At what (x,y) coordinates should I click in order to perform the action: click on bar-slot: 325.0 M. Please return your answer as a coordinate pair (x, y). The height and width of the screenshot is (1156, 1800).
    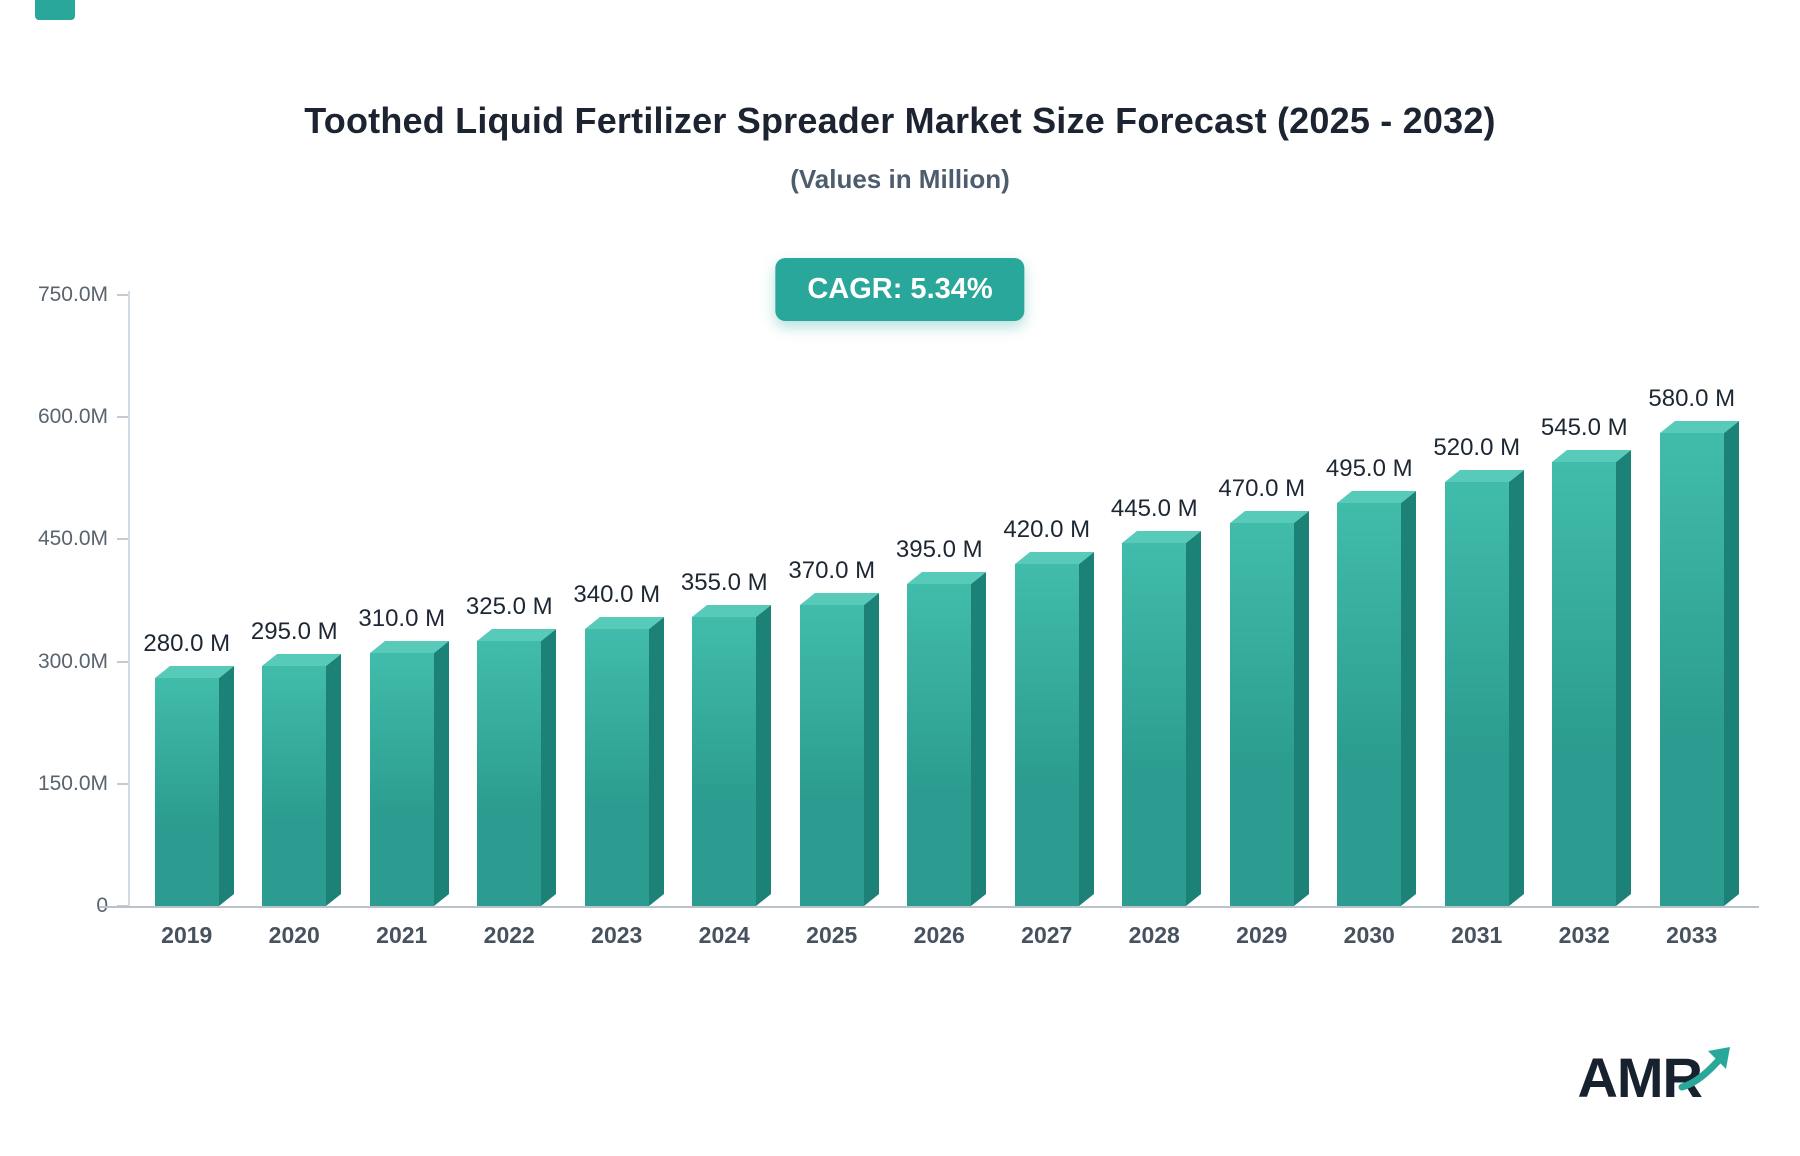
    Looking at the image, I should click on (510, 600).